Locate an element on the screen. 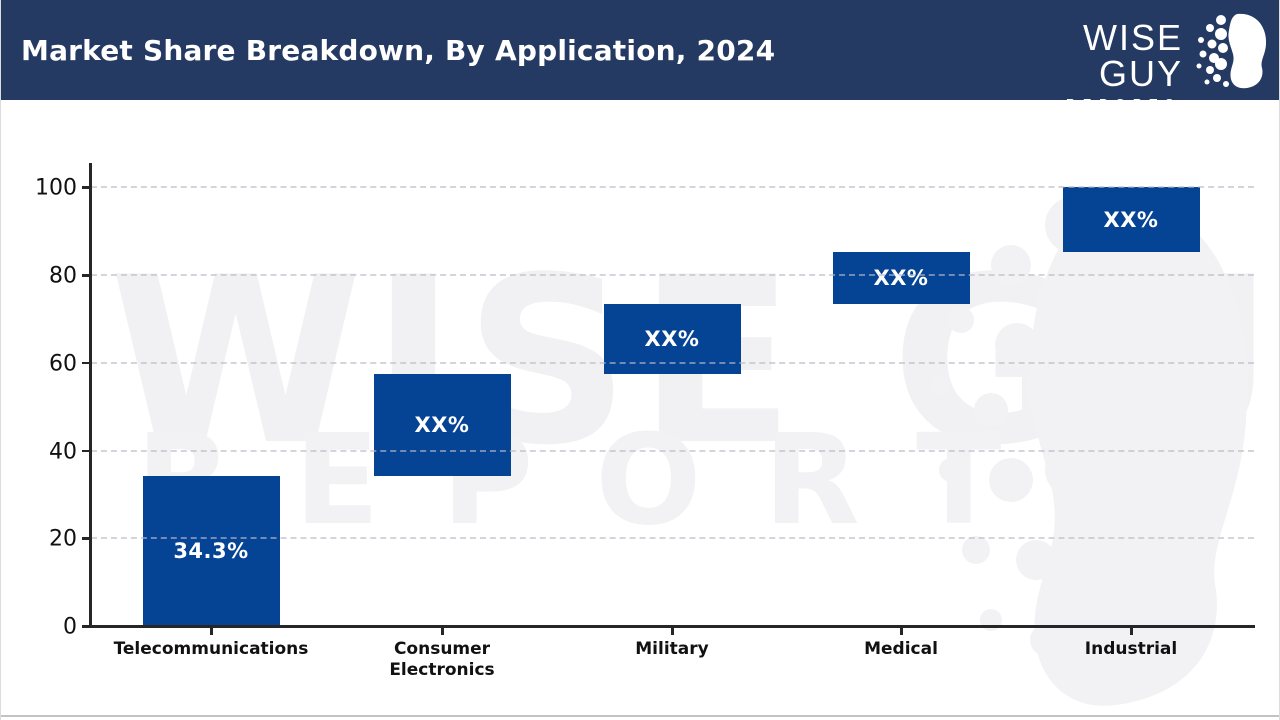 Image resolution: width=1280 pixels, height=720 pixels. bar-telecommunications: 34.3% is located at coordinates (211, 550).